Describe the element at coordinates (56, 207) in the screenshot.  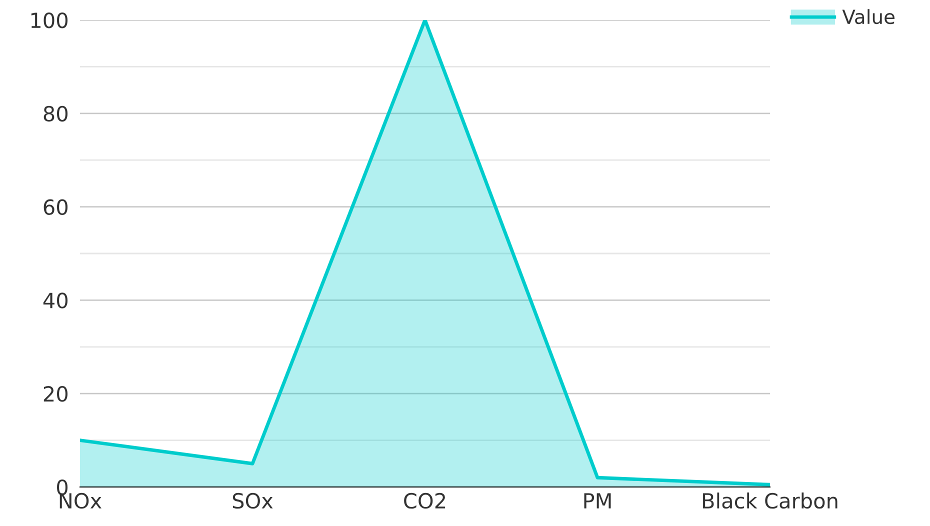
I see `y-tick-label: 60` at that location.